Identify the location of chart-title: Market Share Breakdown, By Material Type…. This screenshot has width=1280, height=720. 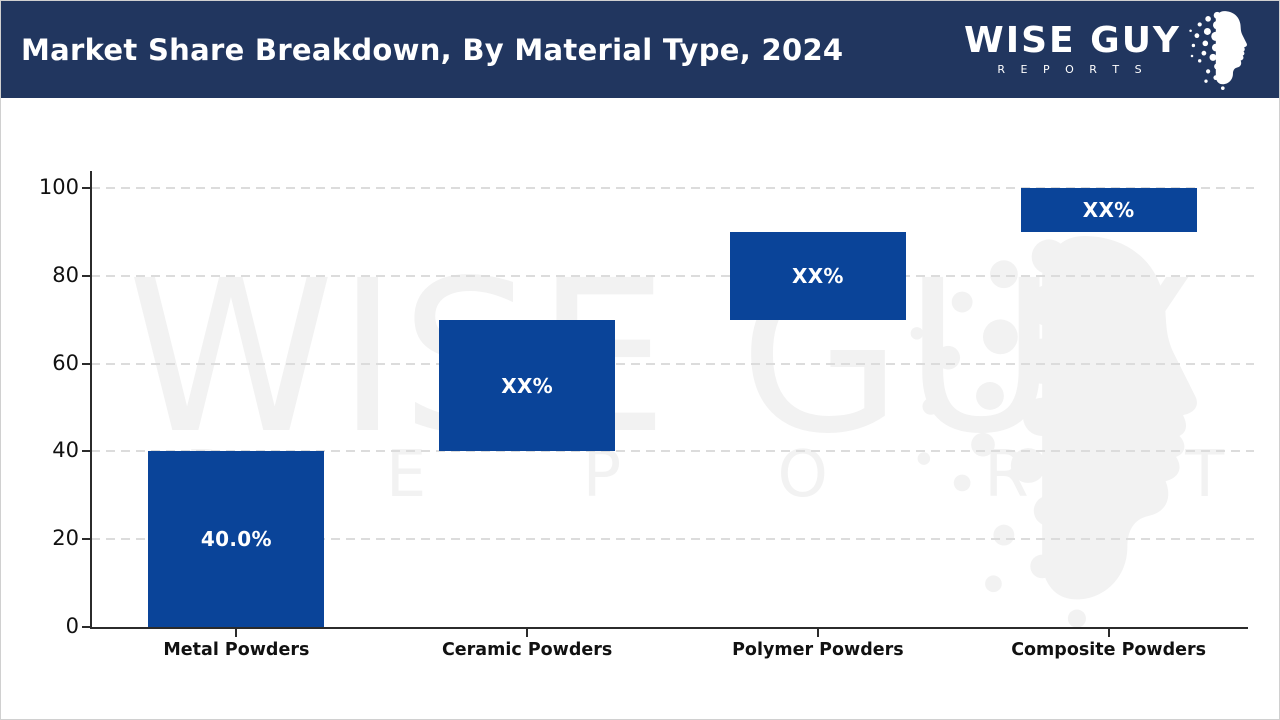
(432, 49).